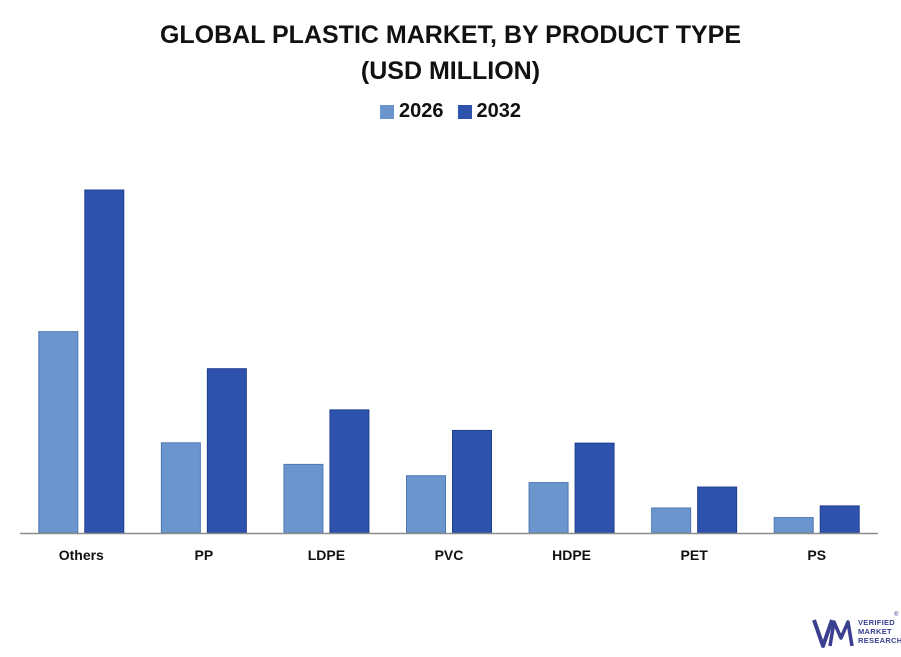 This screenshot has width=901, height=657. Describe the element at coordinates (896, 615) in the screenshot. I see `logo-registered-mark: ®` at that location.